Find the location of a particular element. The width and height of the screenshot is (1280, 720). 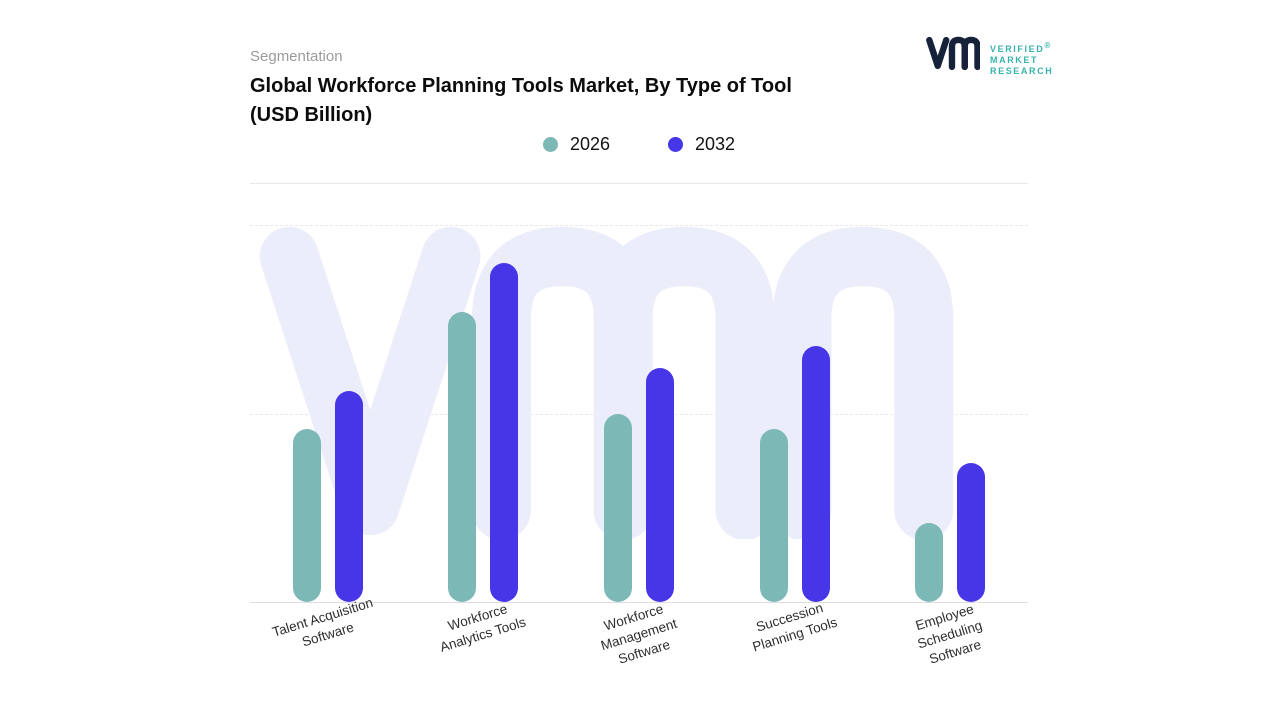

logo-line-market: MARKET is located at coordinates (1014, 60).